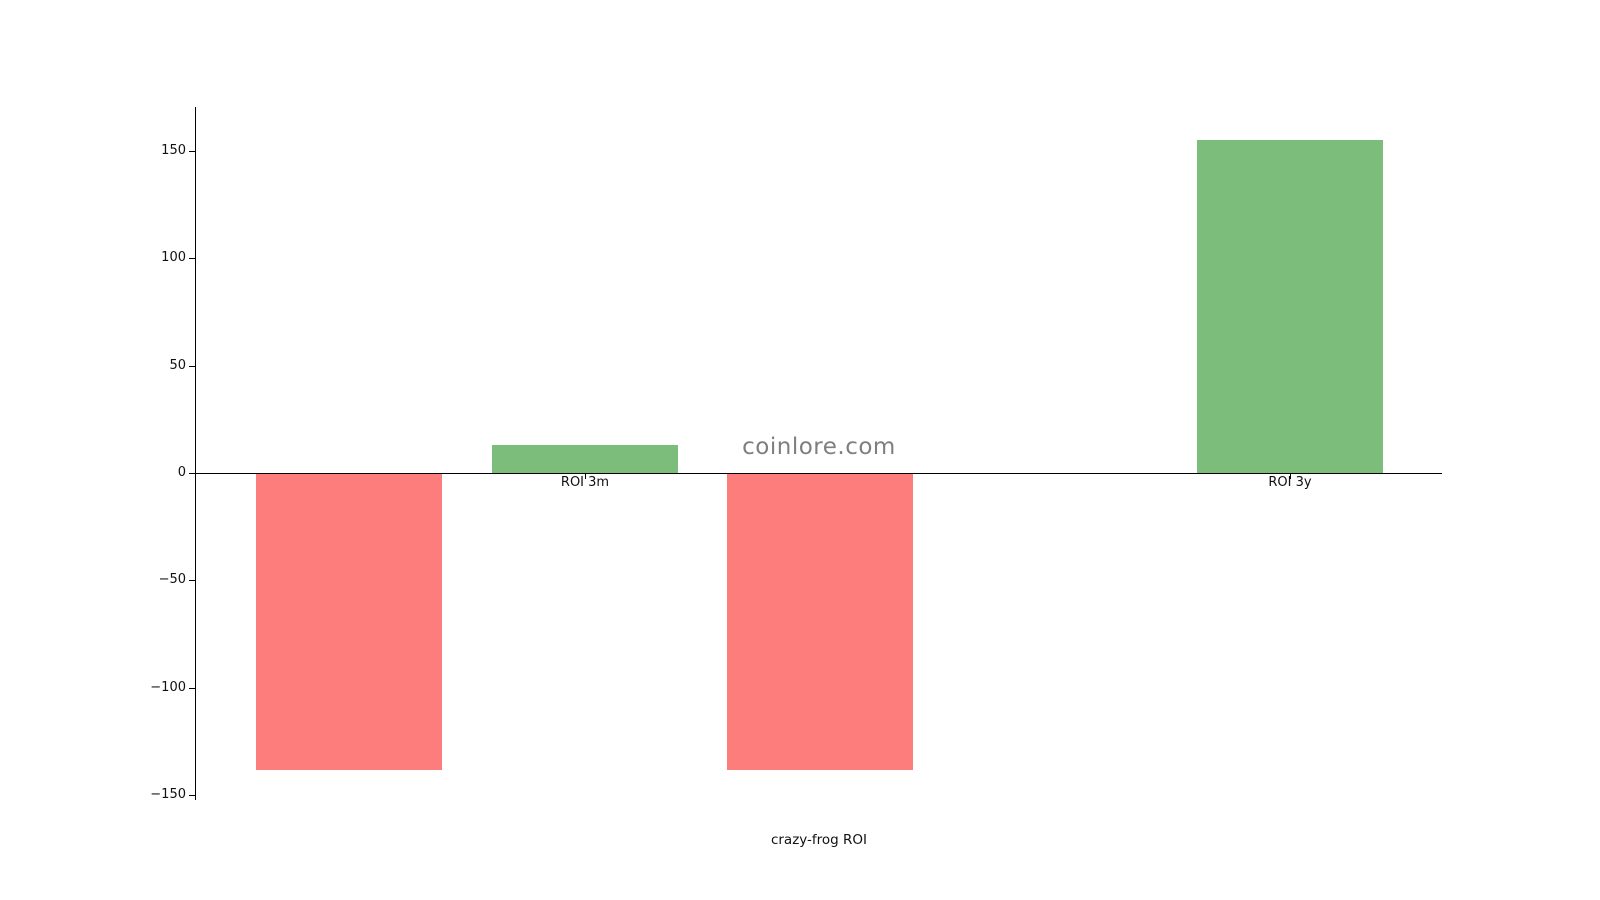 The image size is (1600, 900). Describe the element at coordinates (819, 447) in the screenshot. I see `watermark-coinlore: coinlore.com` at that location.